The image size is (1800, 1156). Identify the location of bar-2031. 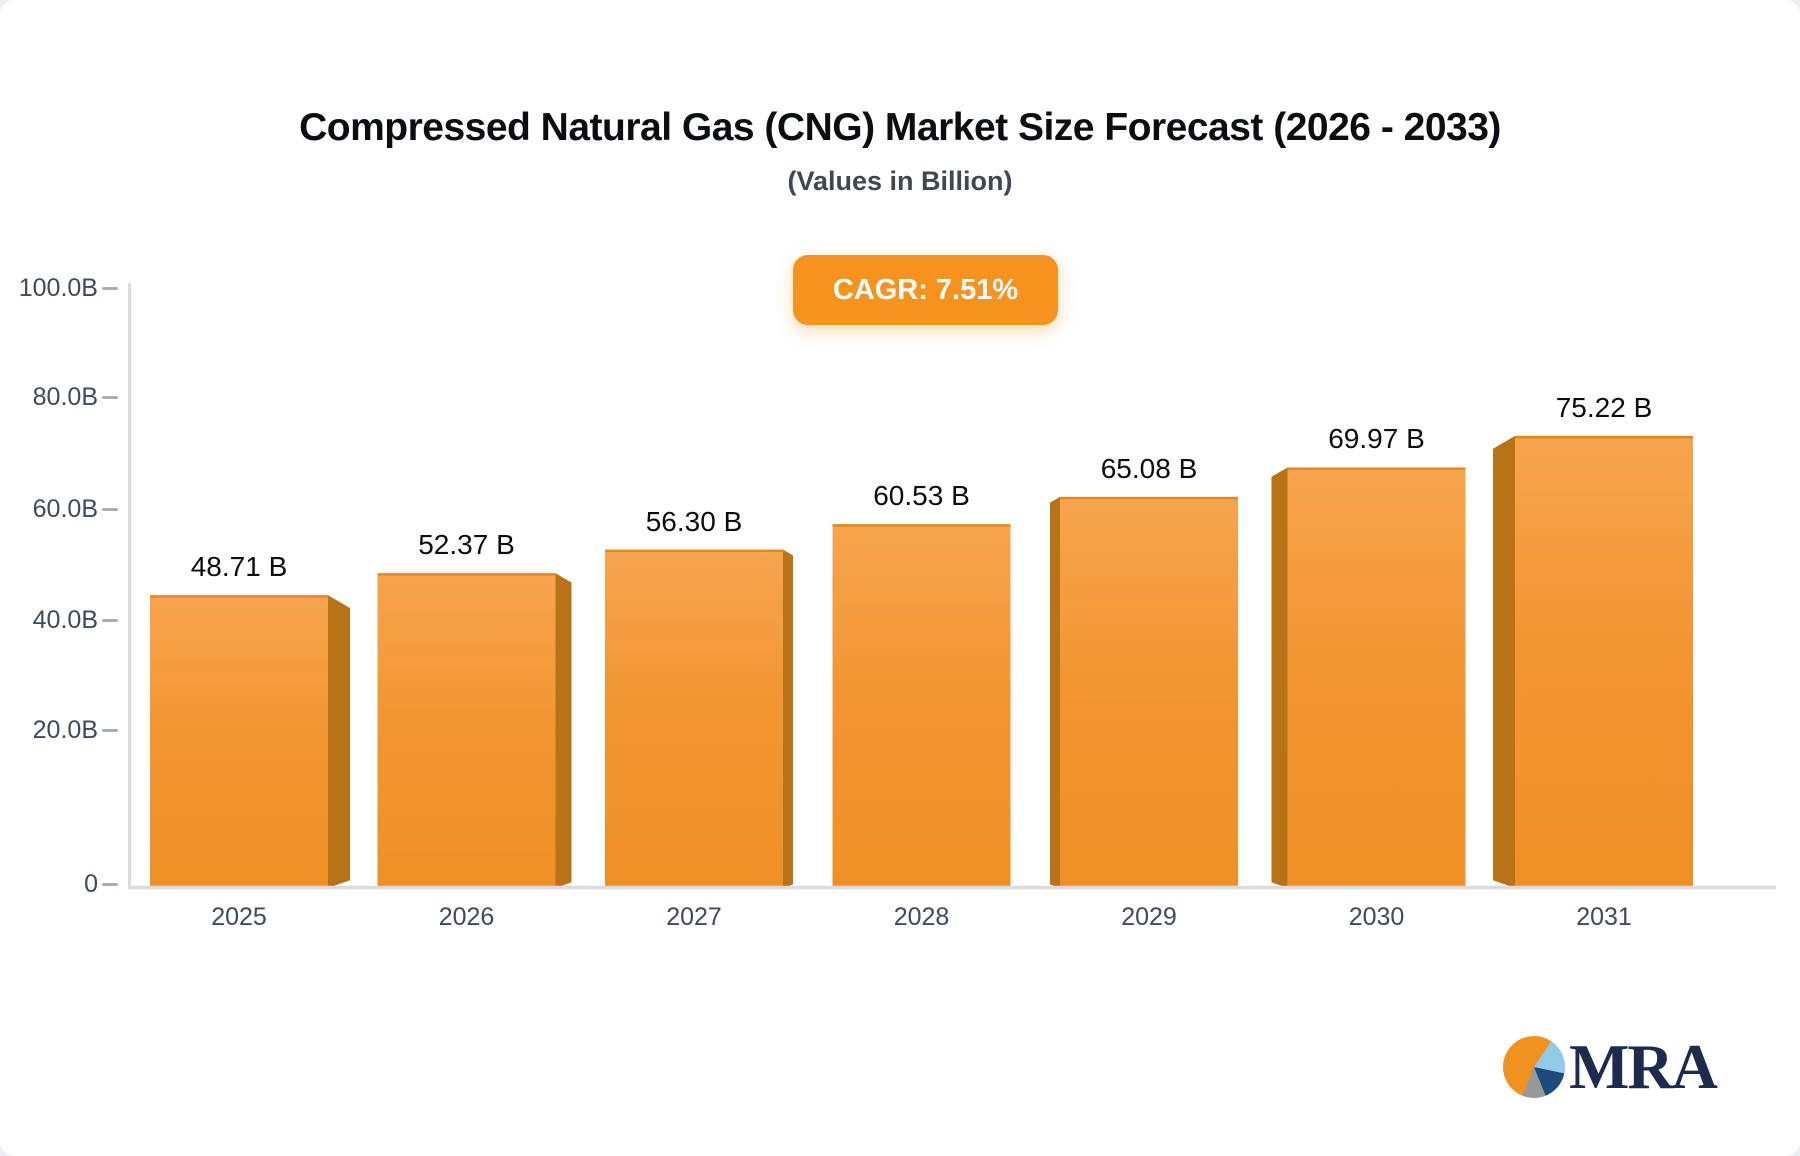
(1593, 661).